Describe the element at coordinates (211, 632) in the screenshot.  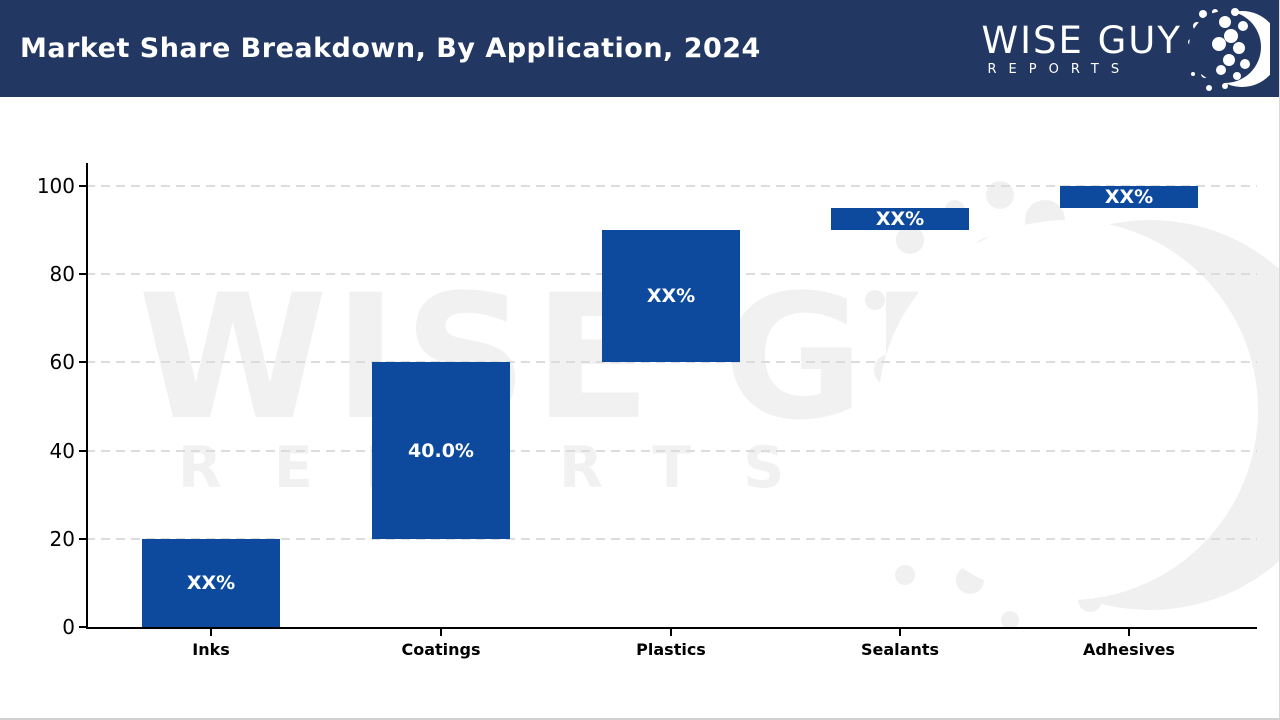
I see `x-tick-inks` at that location.